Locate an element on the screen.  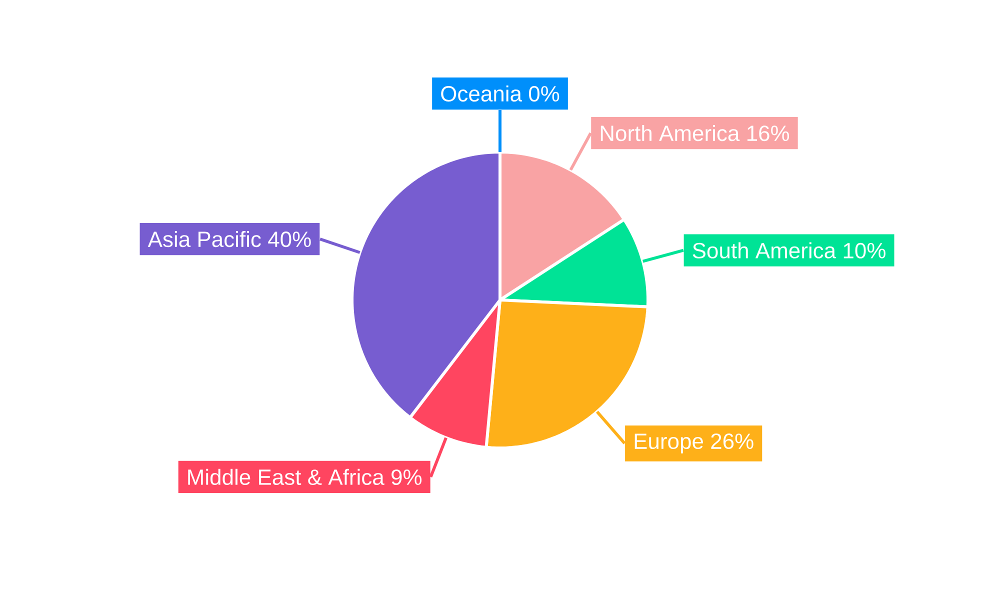
slice-label: North America is located at coordinates (670, 133).